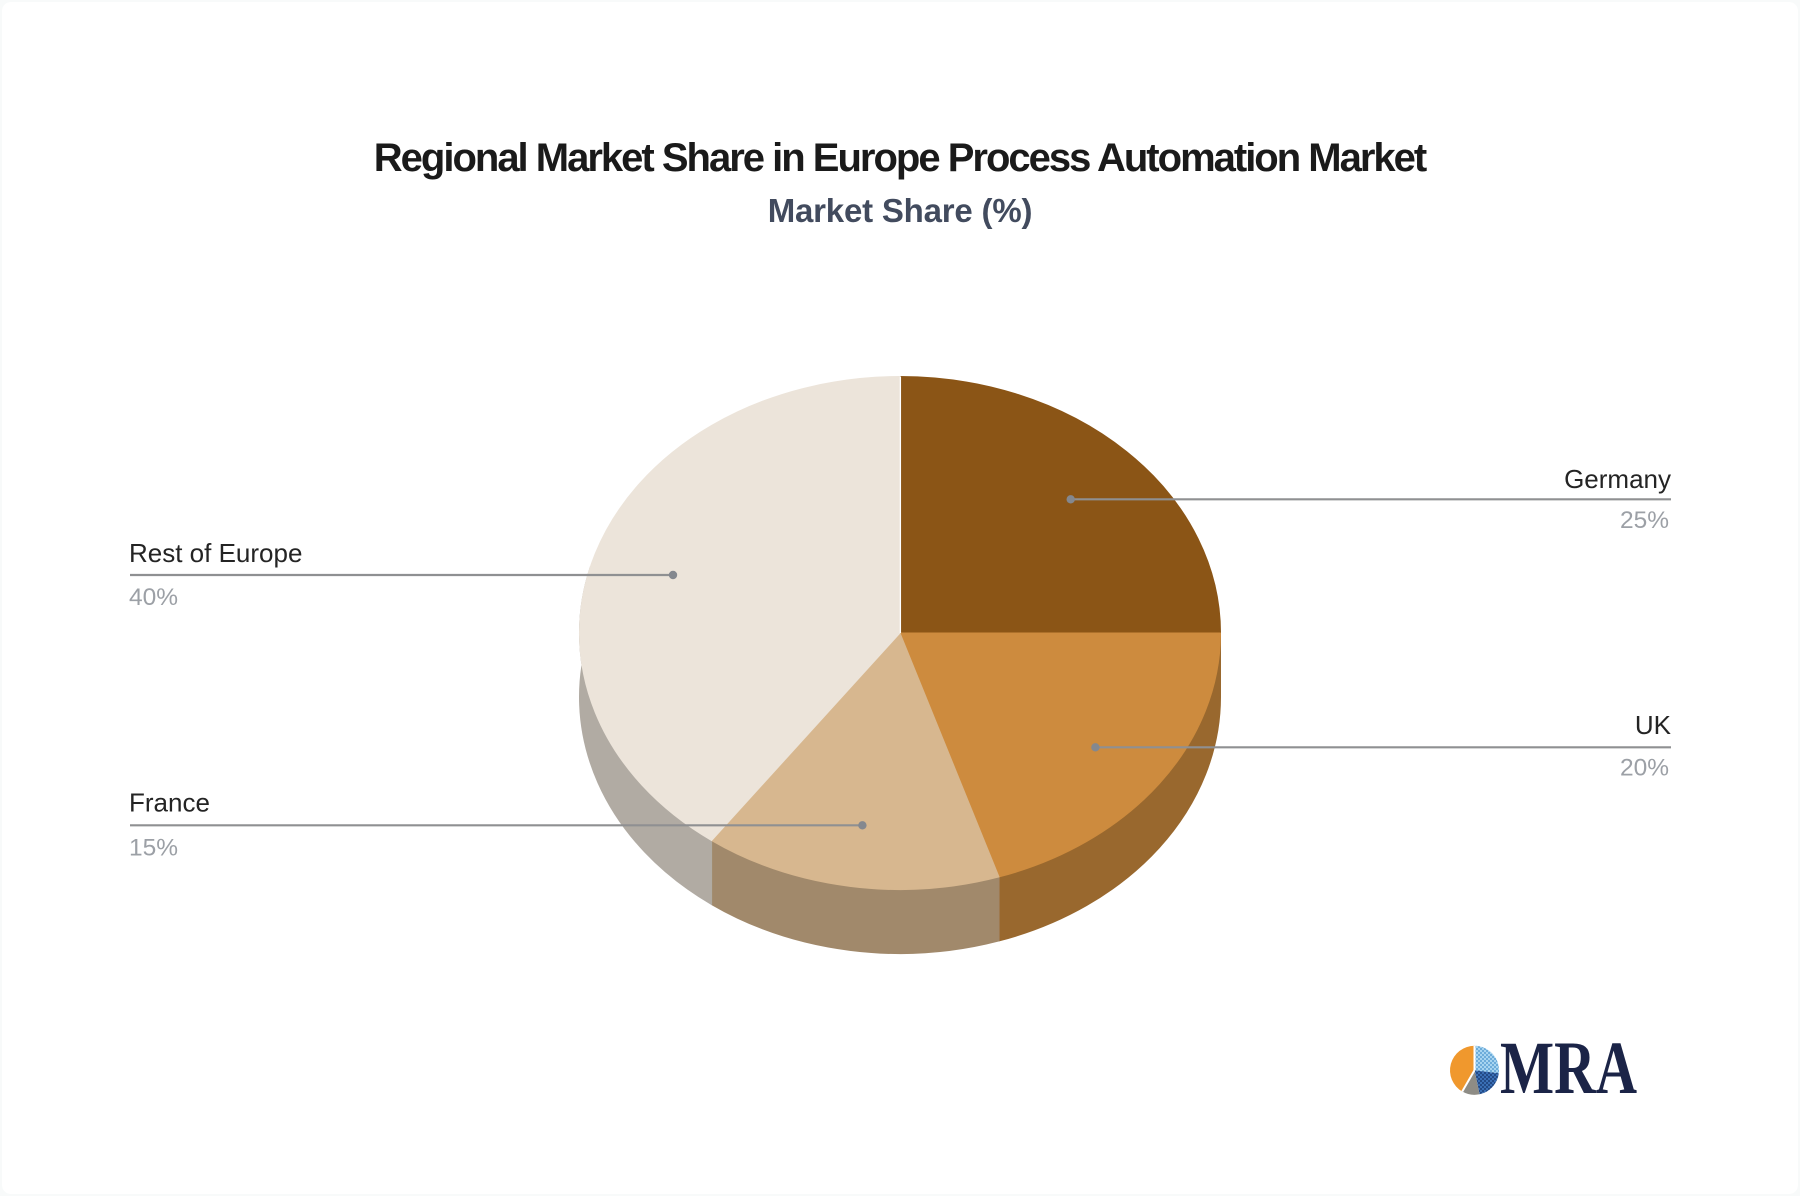 The height and width of the screenshot is (1196, 1800). What do you see at coordinates (900, 210) in the screenshot?
I see `svg-text: Market Share (%)` at bounding box center [900, 210].